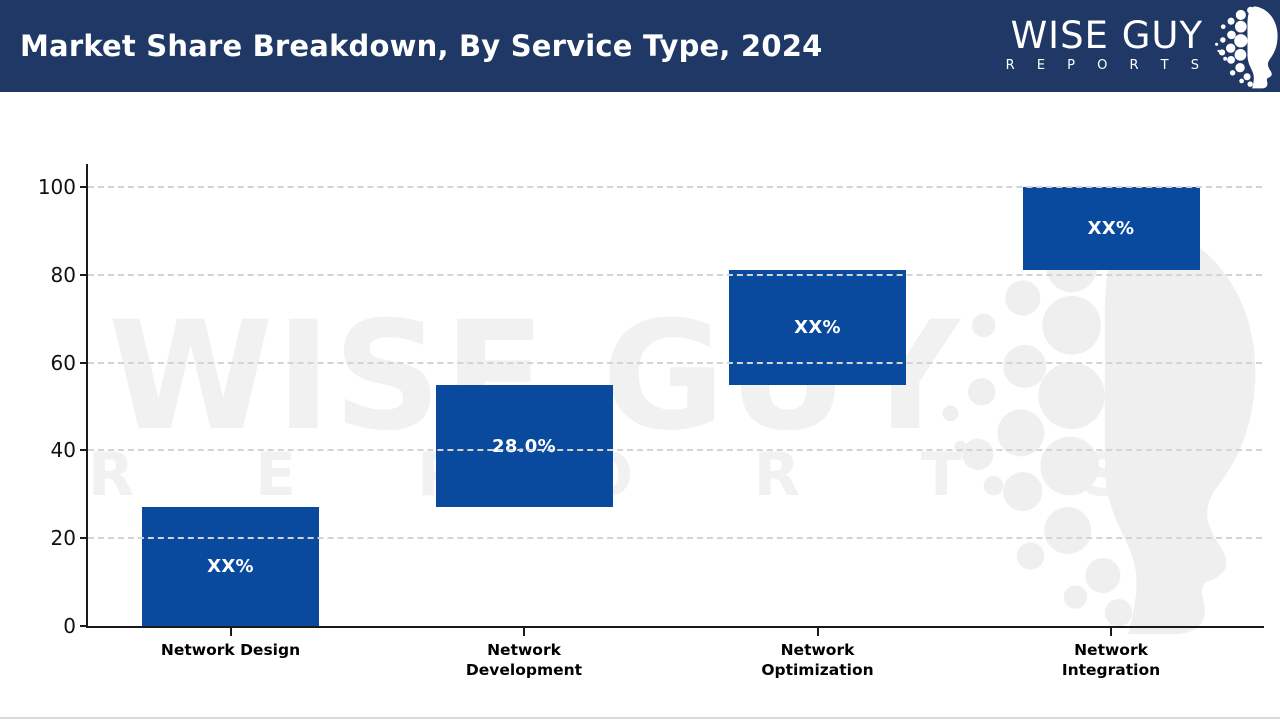  I want to click on bar-network-development: 28.0%, so click(524, 446).